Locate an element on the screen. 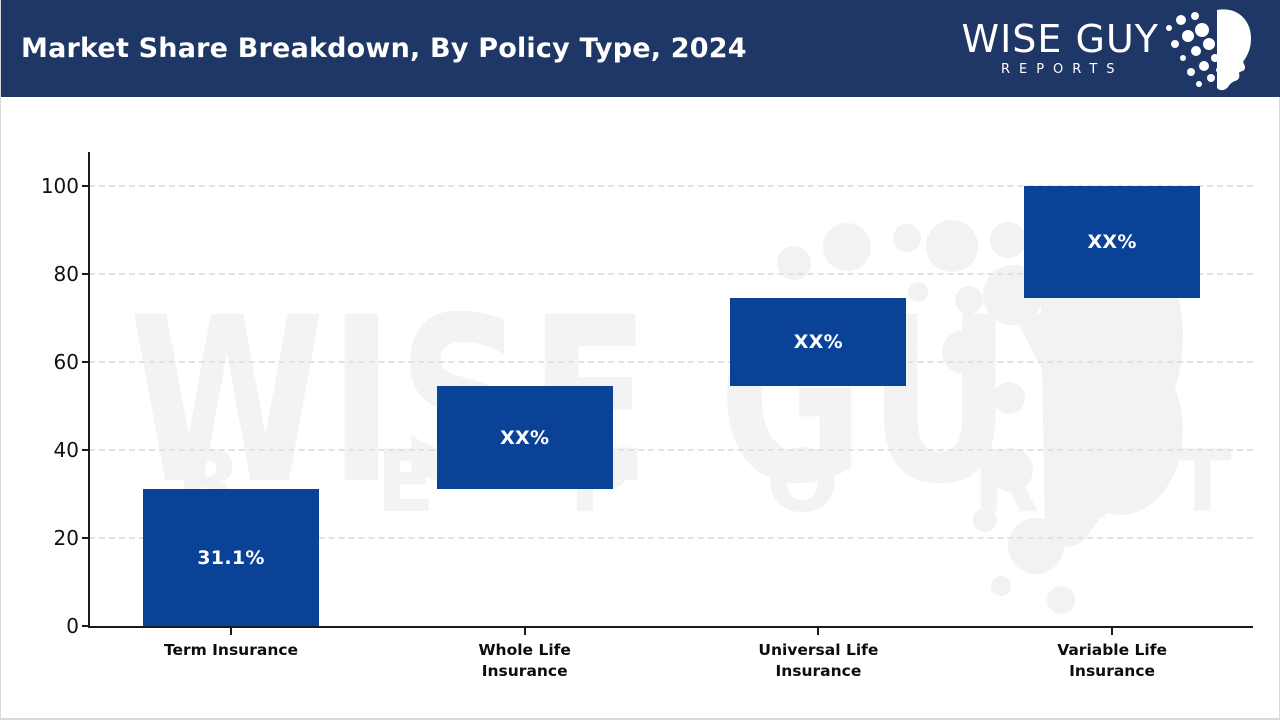 The width and height of the screenshot is (1280, 720). waterfall-bar-term-insurance: 31.1% is located at coordinates (231, 557).